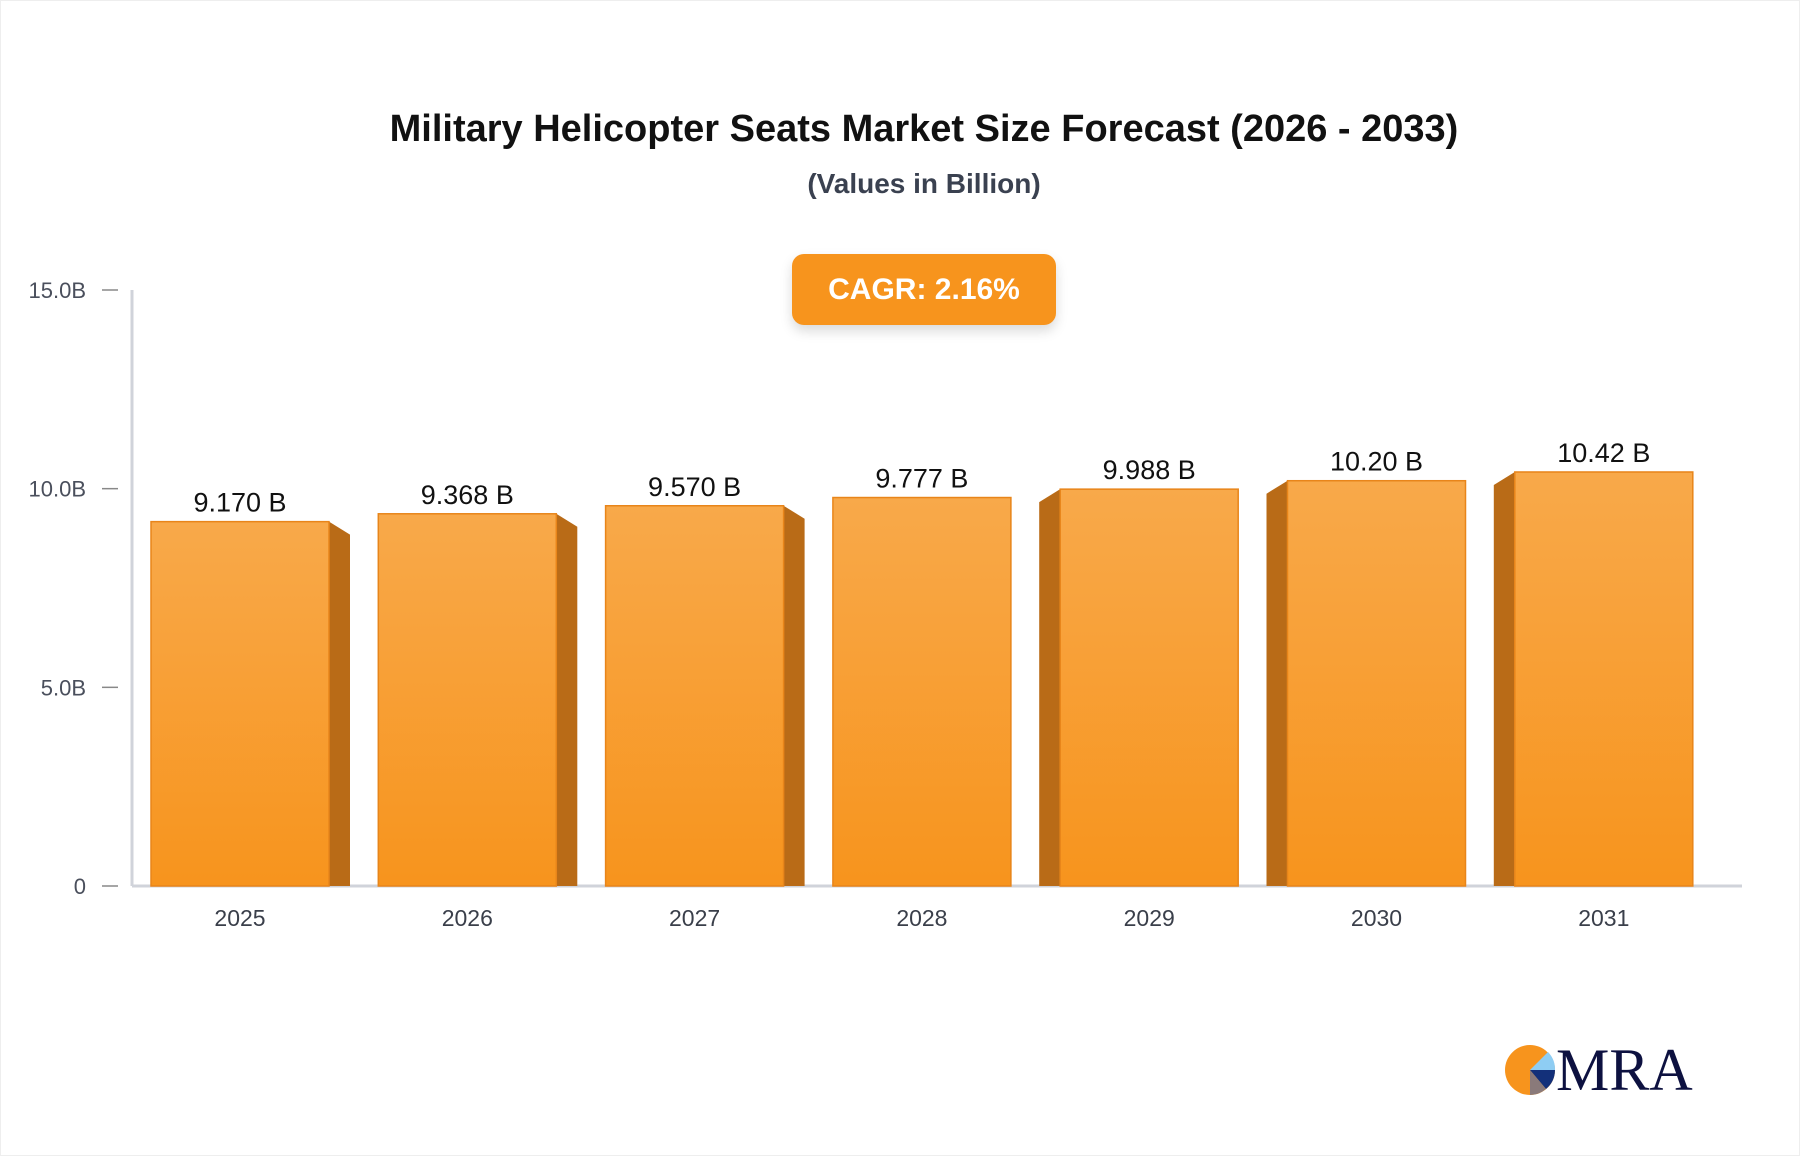 This screenshot has height=1156, width=1800. Describe the element at coordinates (80, 886) in the screenshot. I see `y-tick-label: 0` at that location.